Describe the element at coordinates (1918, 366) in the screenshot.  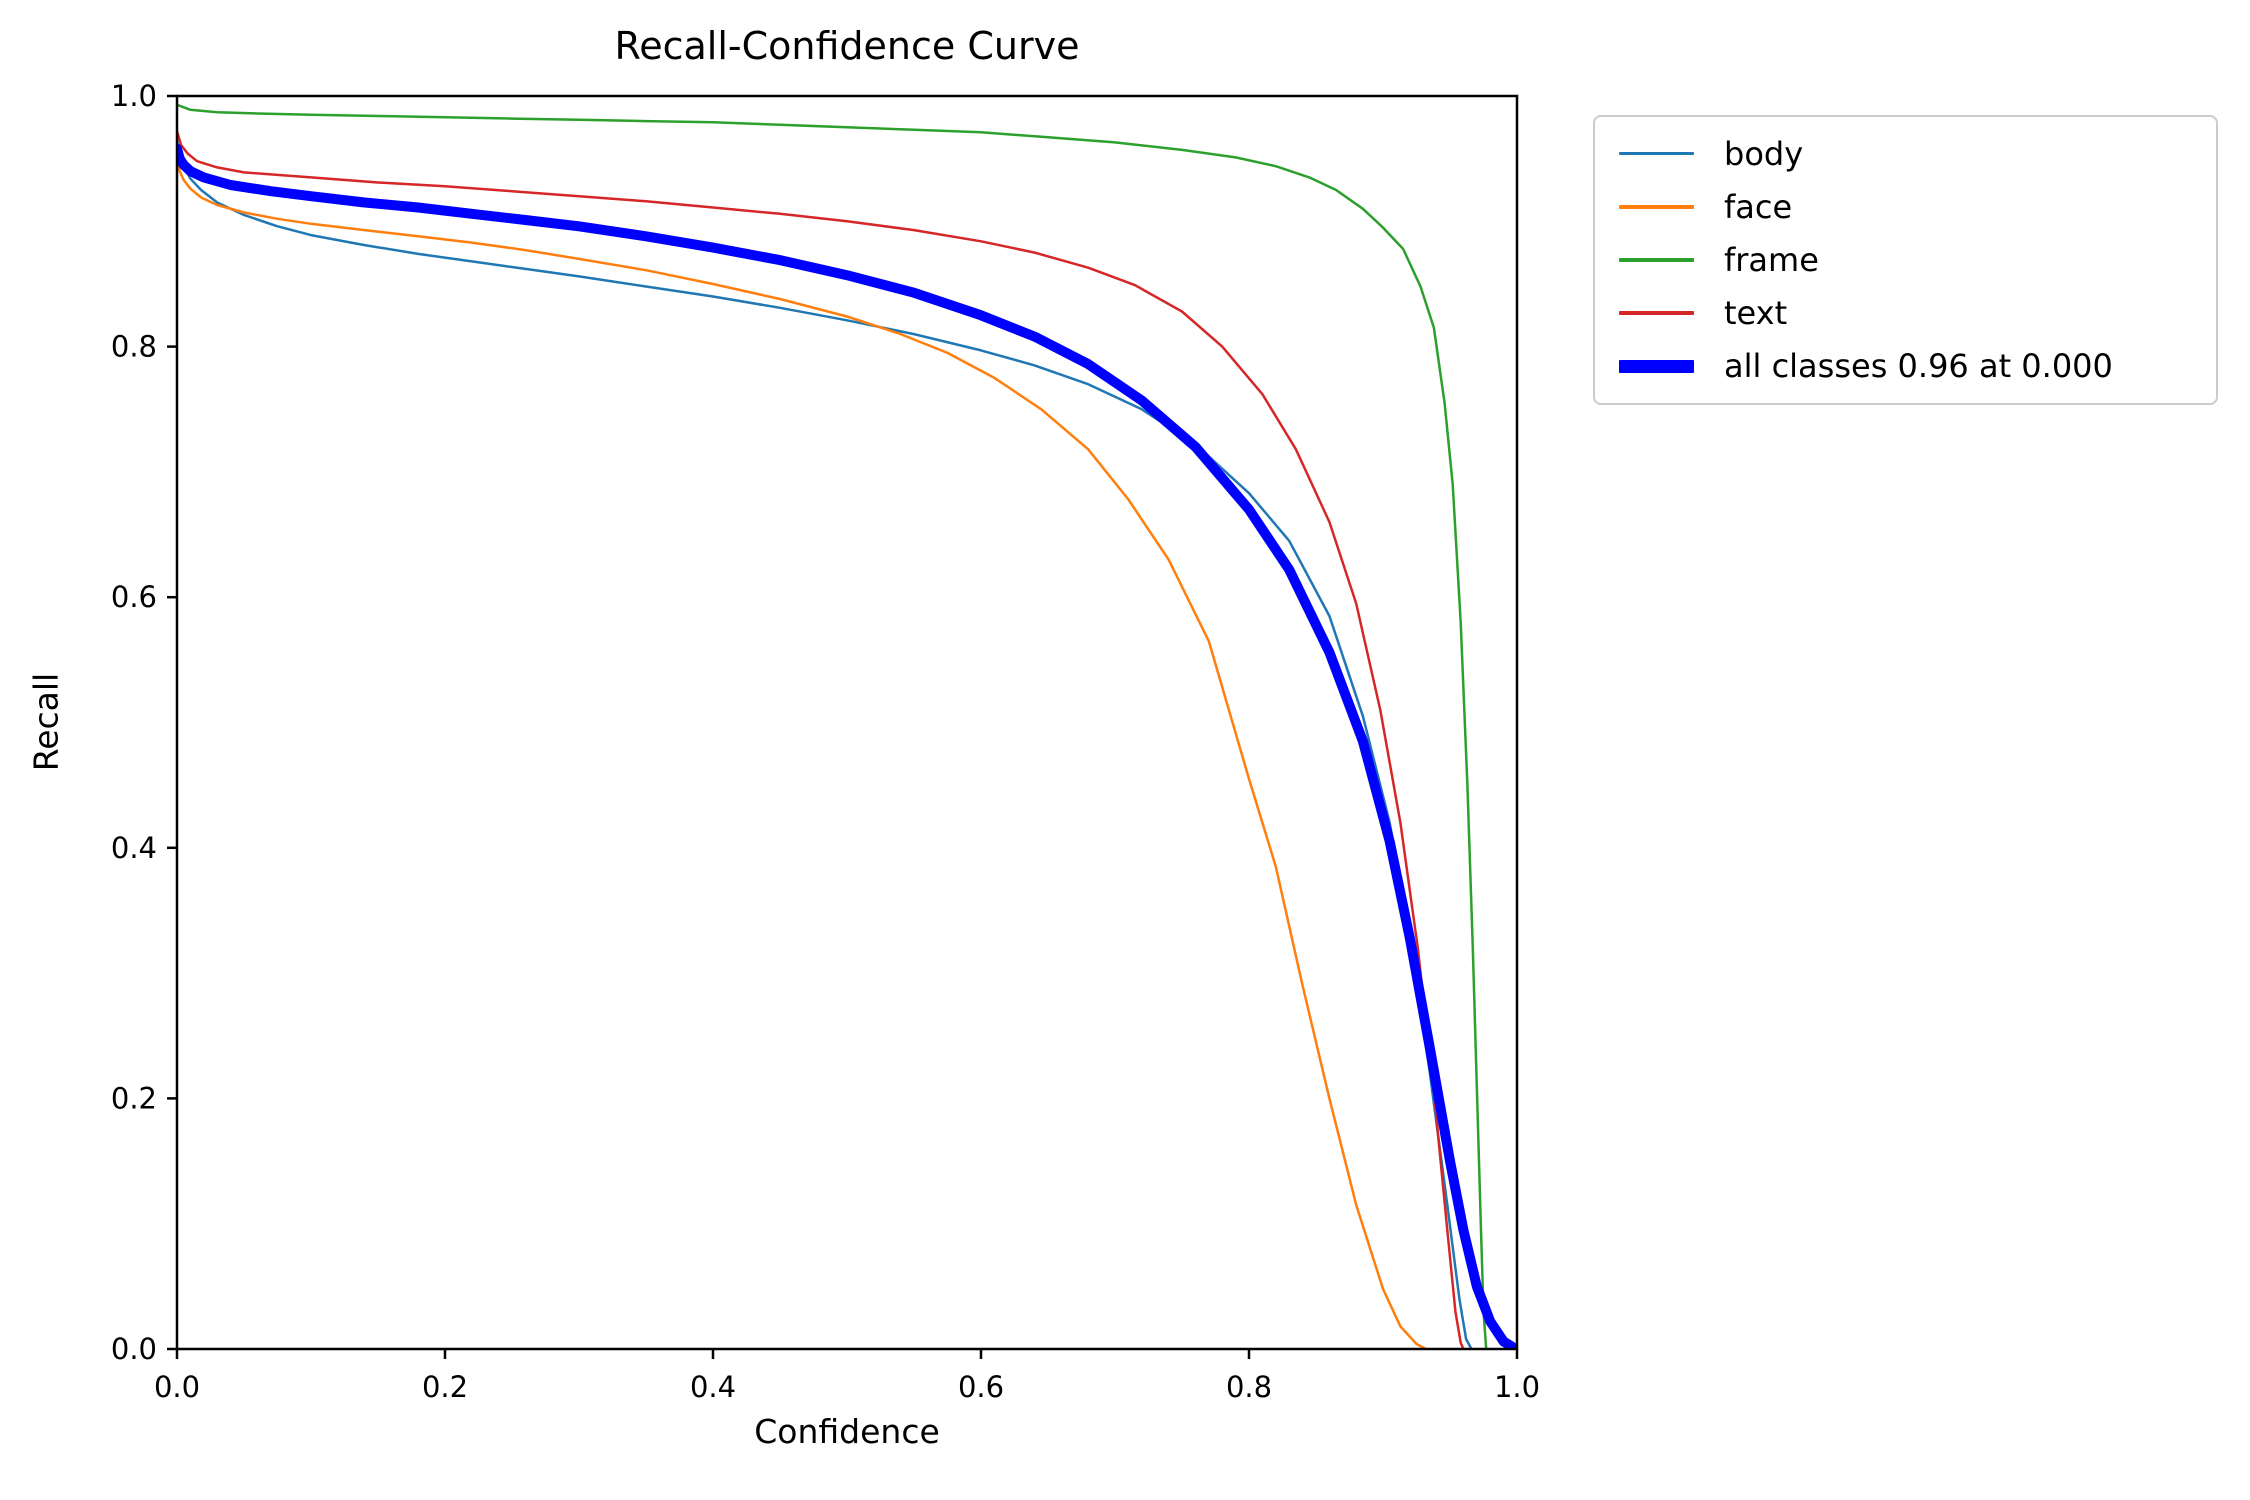
I see `legend-label-all-classes: all classes 0.96 at 0.000` at that location.